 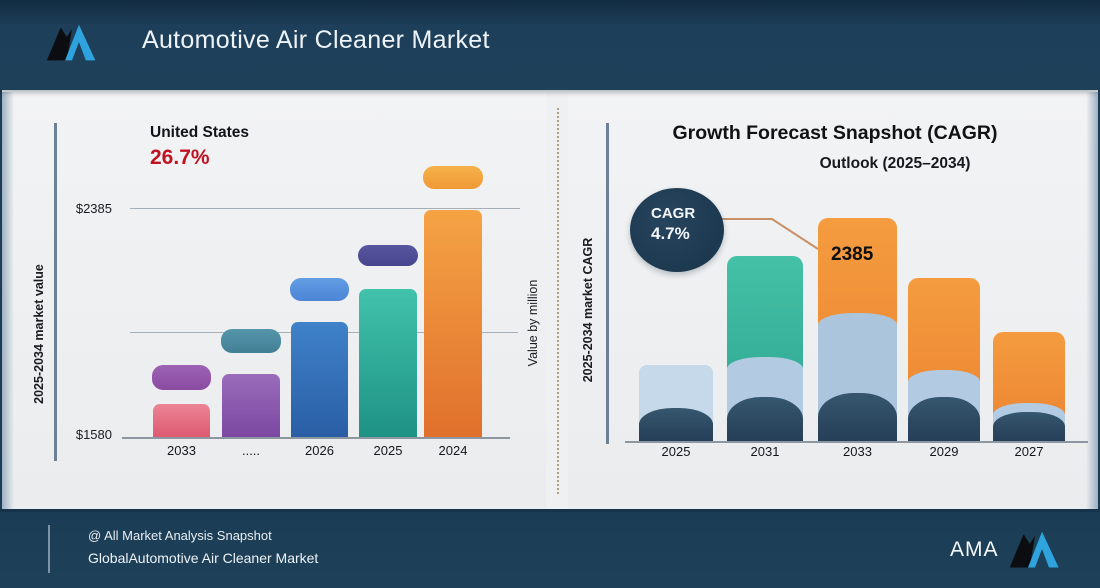 What do you see at coordinates (944, 359) in the screenshot?
I see `right-bar-2029` at bounding box center [944, 359].